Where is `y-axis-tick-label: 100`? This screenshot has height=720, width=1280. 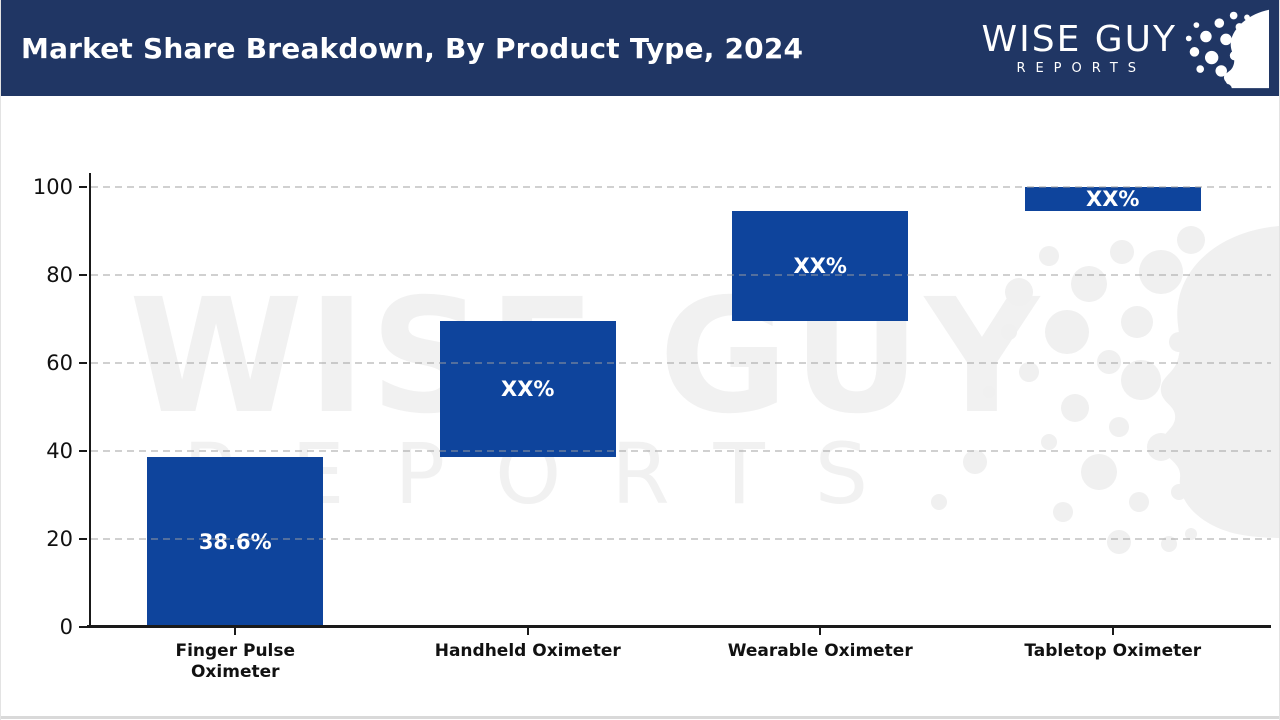
y-axis-tick-label: 100 is located at coordinates (52, 187).